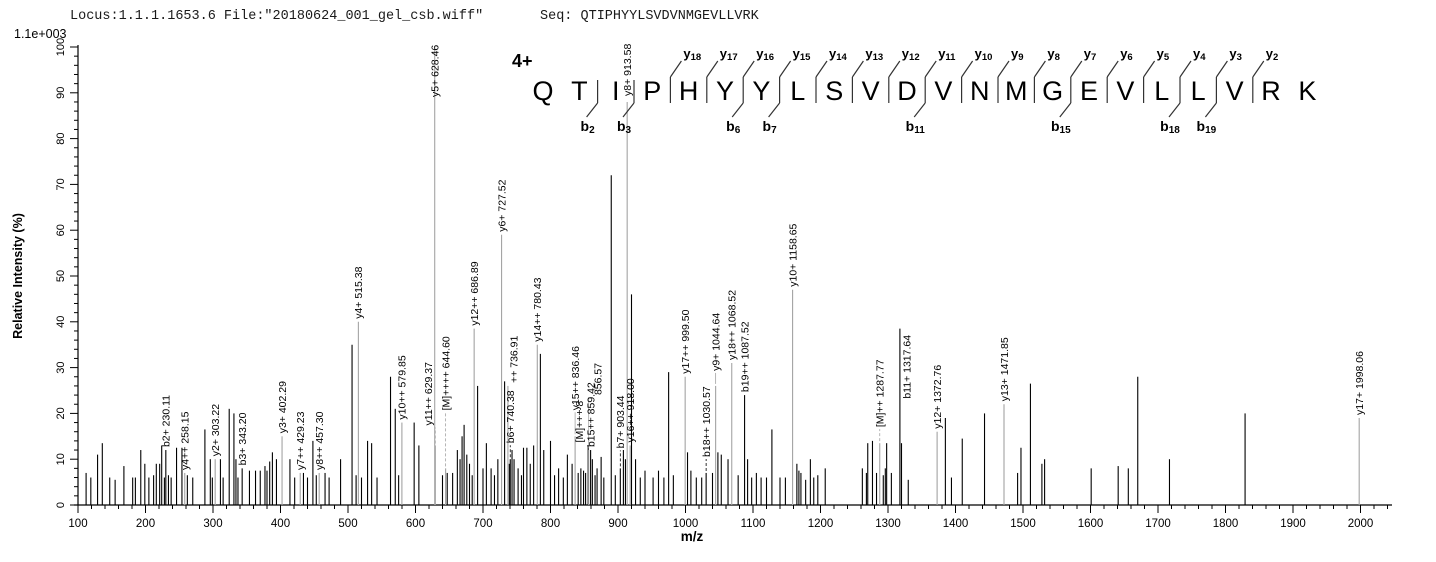  I want to click on b-ion-label: b7, so click(770, 127).